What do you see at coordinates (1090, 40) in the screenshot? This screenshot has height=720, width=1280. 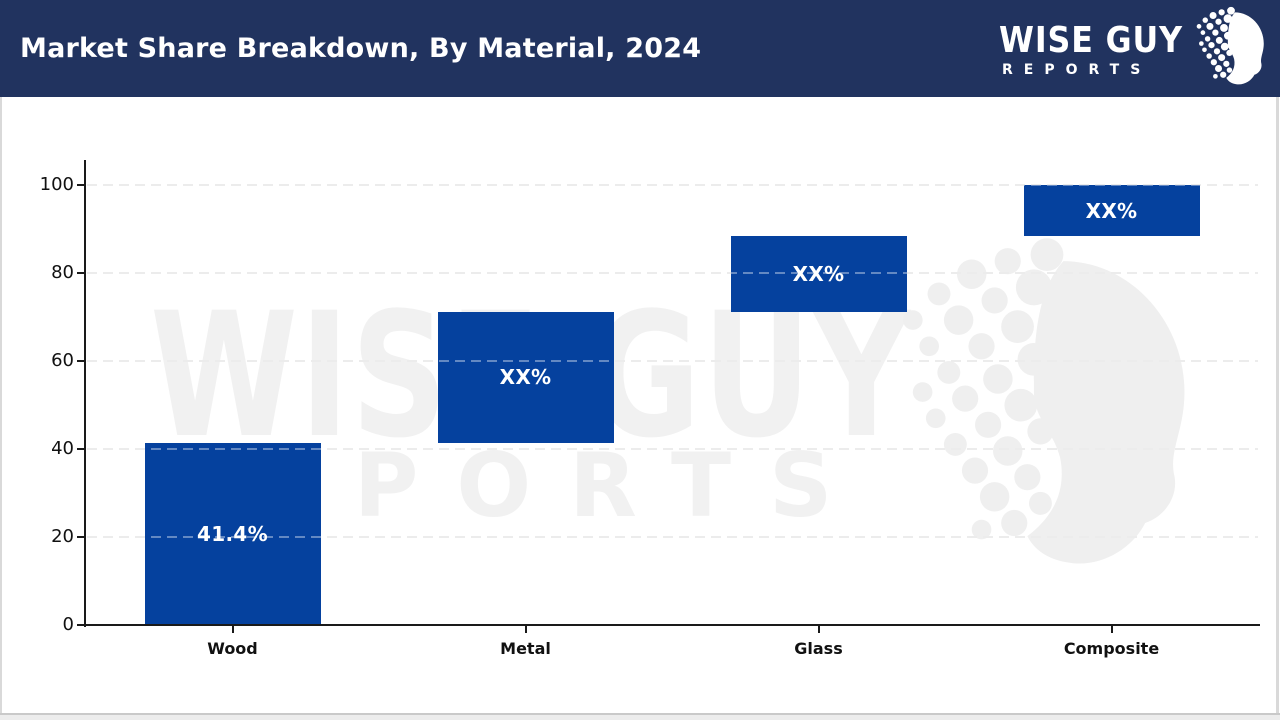 I see `brand-name: WISE GUY` at bounding box center [1090, 40].